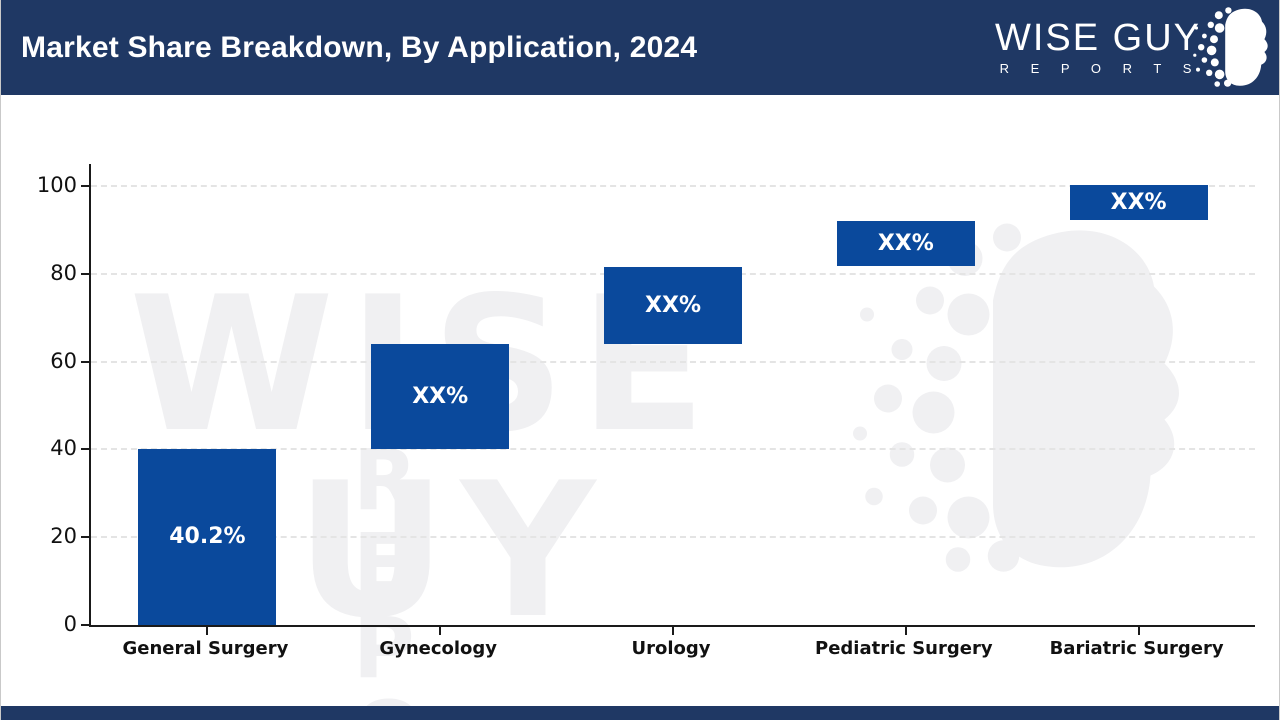  What do you see at coordinates (1230, 46) in the screenshot?
I see `logo-head-icon` at bounding box center [1230, 46].